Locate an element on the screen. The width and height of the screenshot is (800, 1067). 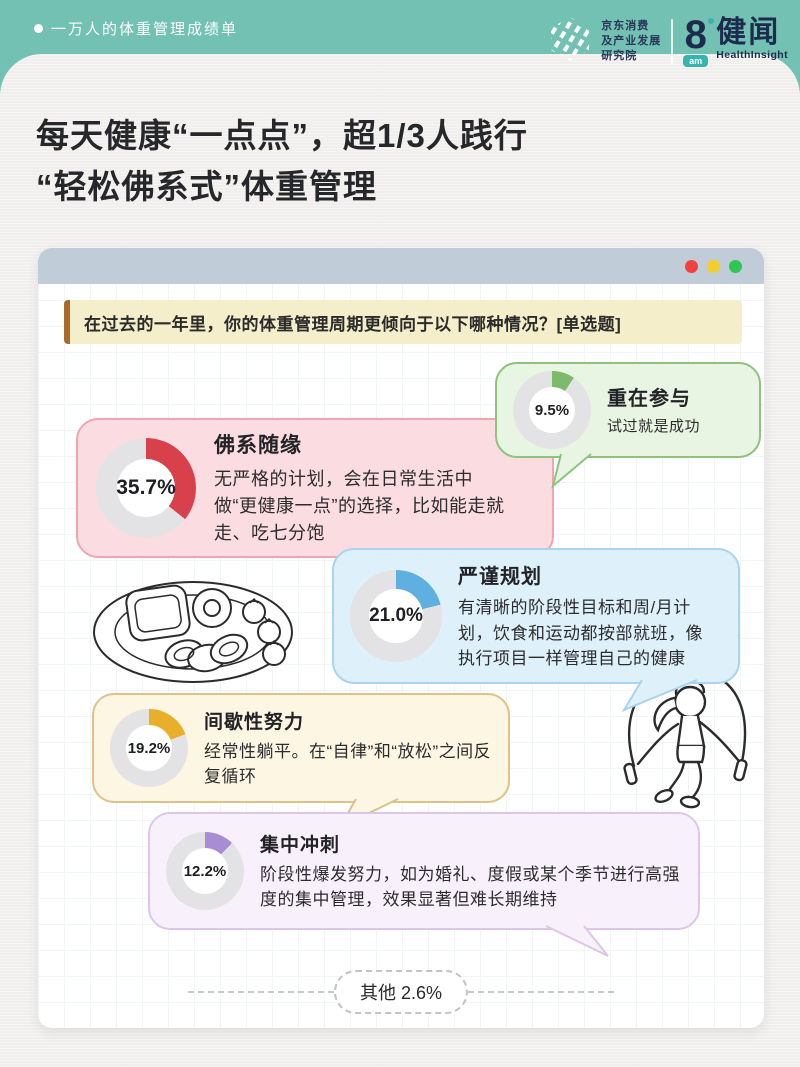
donut-chart-19-2: 19.2% is located at coordinates (149, 748).